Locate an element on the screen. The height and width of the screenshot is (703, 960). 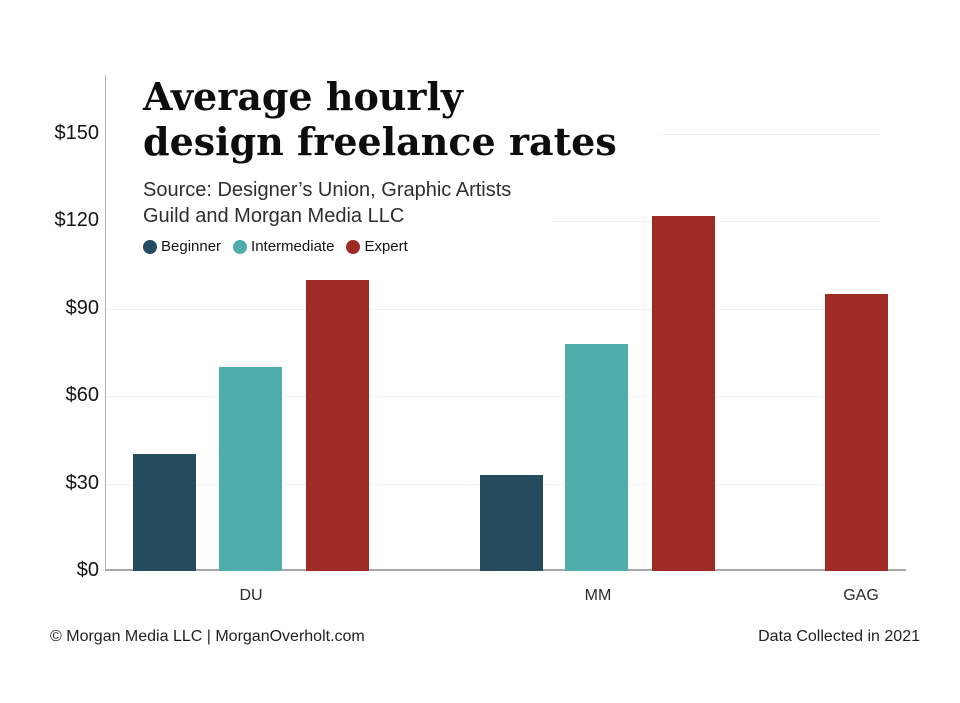
x-label-mm: MM is located at coordinates (598, 595).